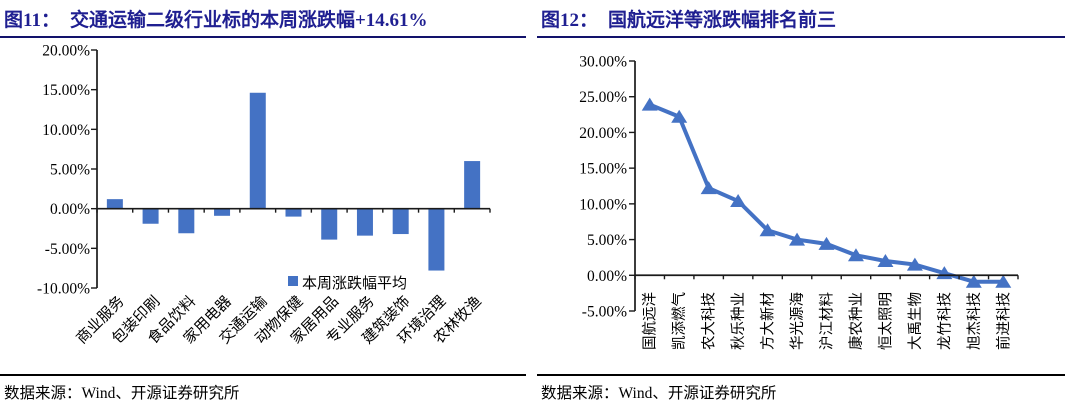 The image size is (1065, 412). Describe the element at coordinates (767, 230) in the screenshot. I see `triangle-marker-方大新材` at that location.